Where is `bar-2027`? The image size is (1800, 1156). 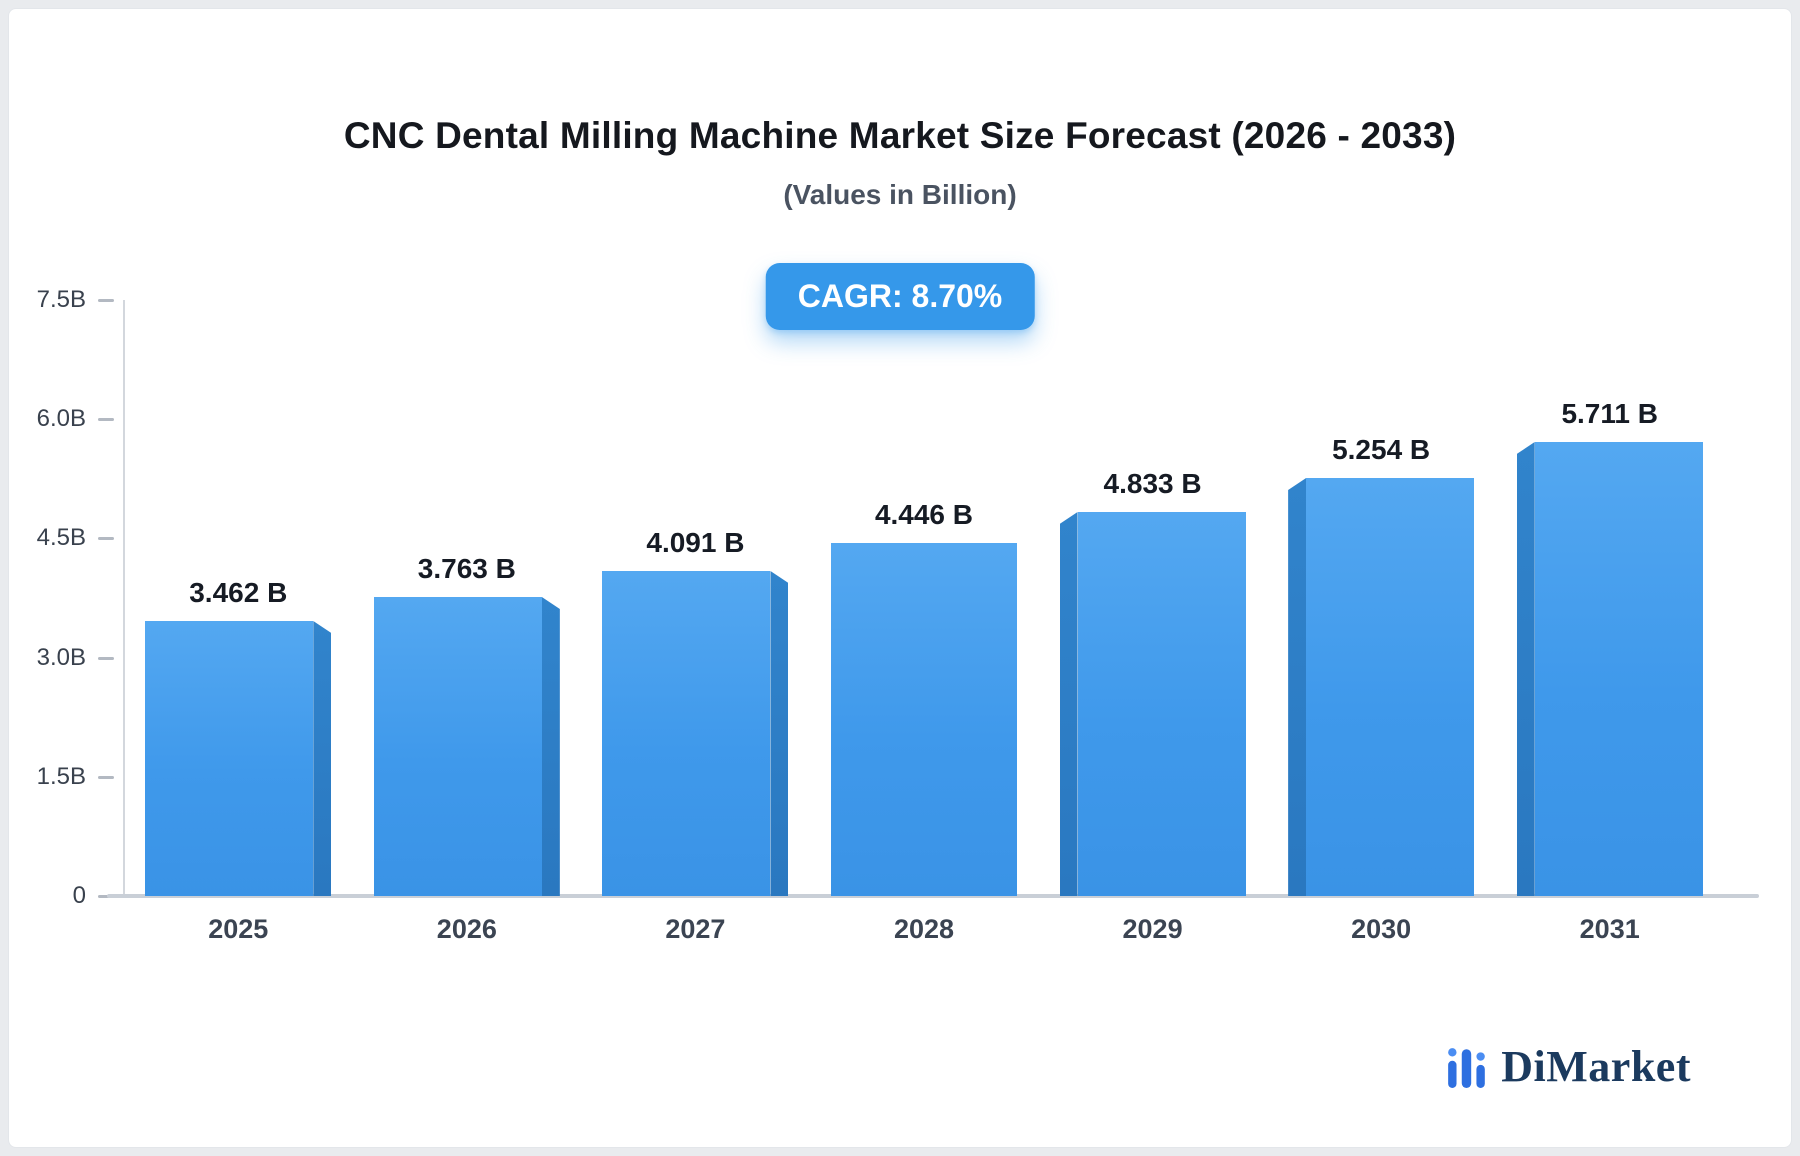 bar-2027 is located at coordinates (695, 733).